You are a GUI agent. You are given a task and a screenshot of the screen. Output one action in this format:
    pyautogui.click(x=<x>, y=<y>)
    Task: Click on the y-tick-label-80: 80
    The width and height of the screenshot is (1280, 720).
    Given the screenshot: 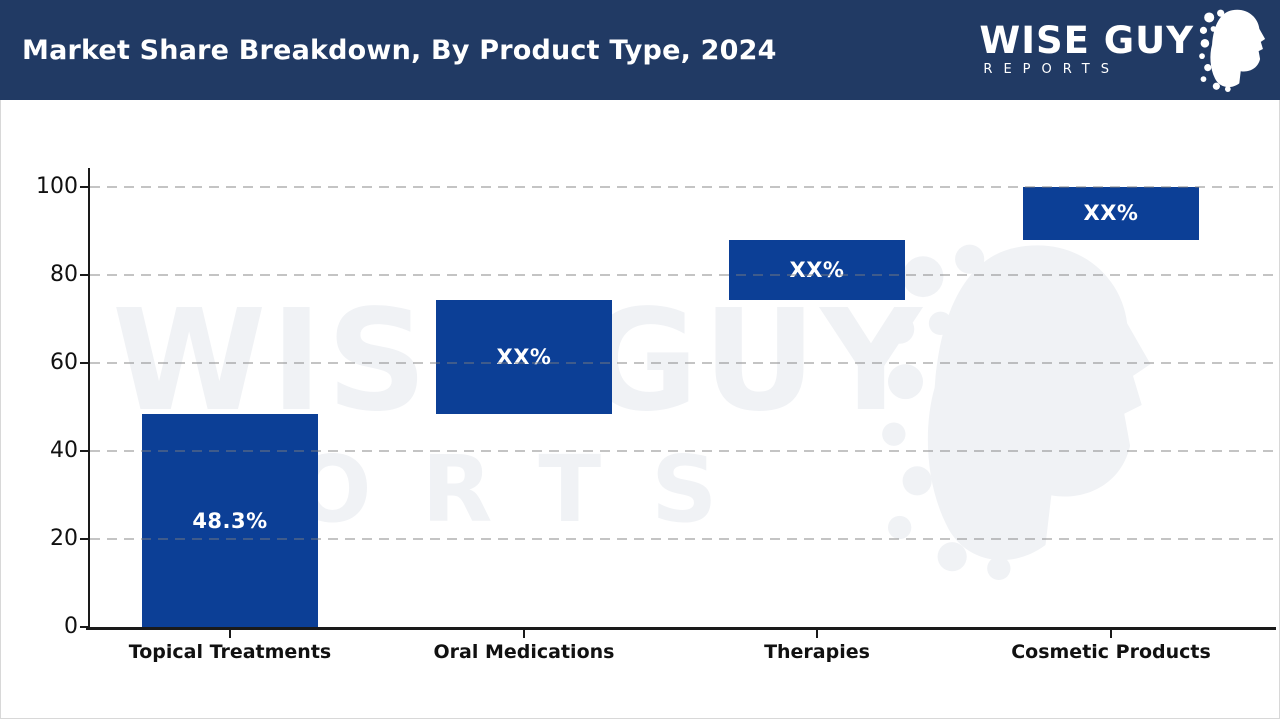 What is the action you would take?
    pyautogui.click(x=64, y=274)
    